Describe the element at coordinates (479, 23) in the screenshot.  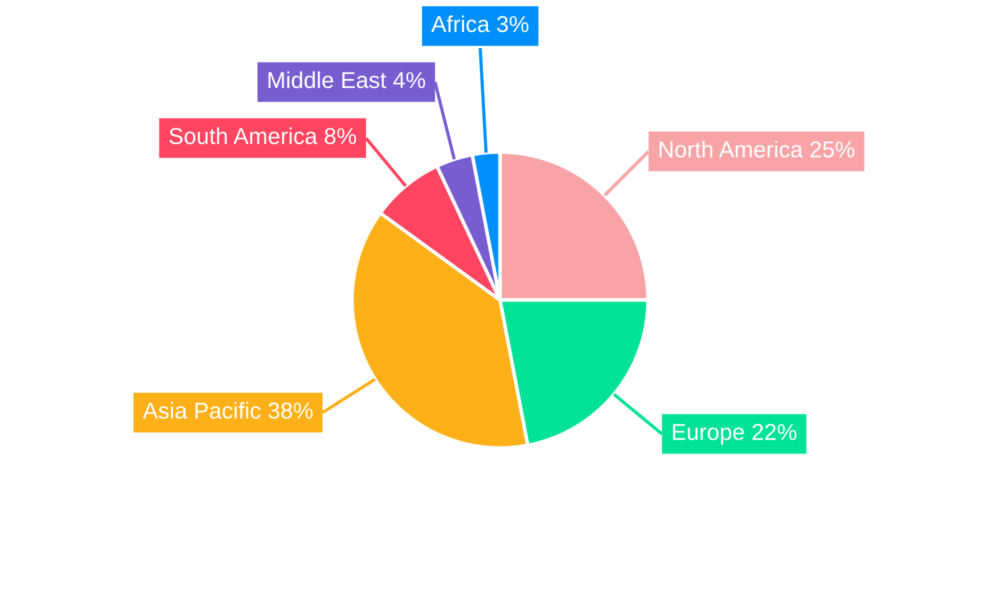
I see `slice-label: Africa 3%` at that location.